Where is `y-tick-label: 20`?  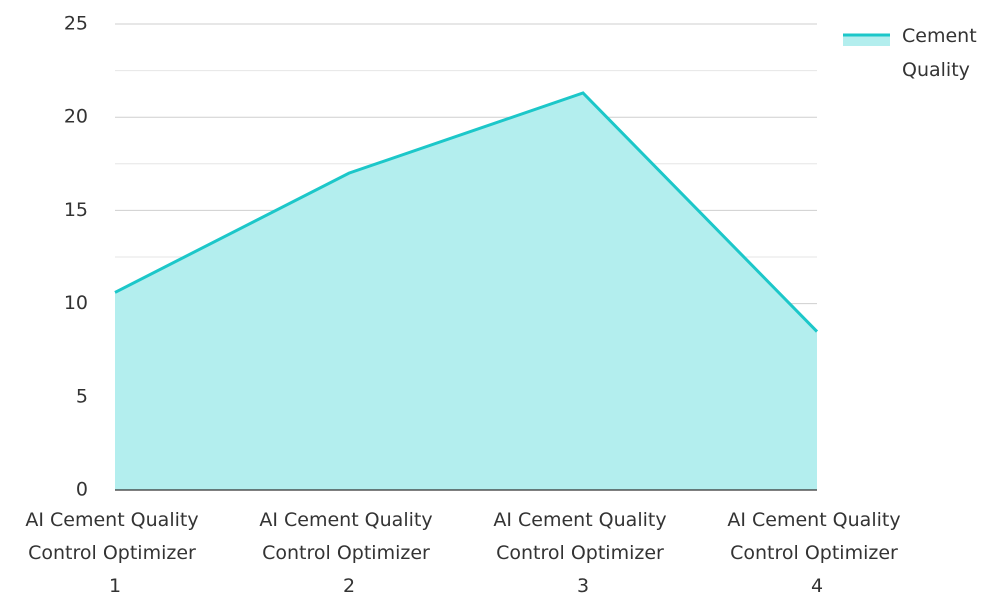 y-tick-label: 20 is located at coordinates (76, 117).